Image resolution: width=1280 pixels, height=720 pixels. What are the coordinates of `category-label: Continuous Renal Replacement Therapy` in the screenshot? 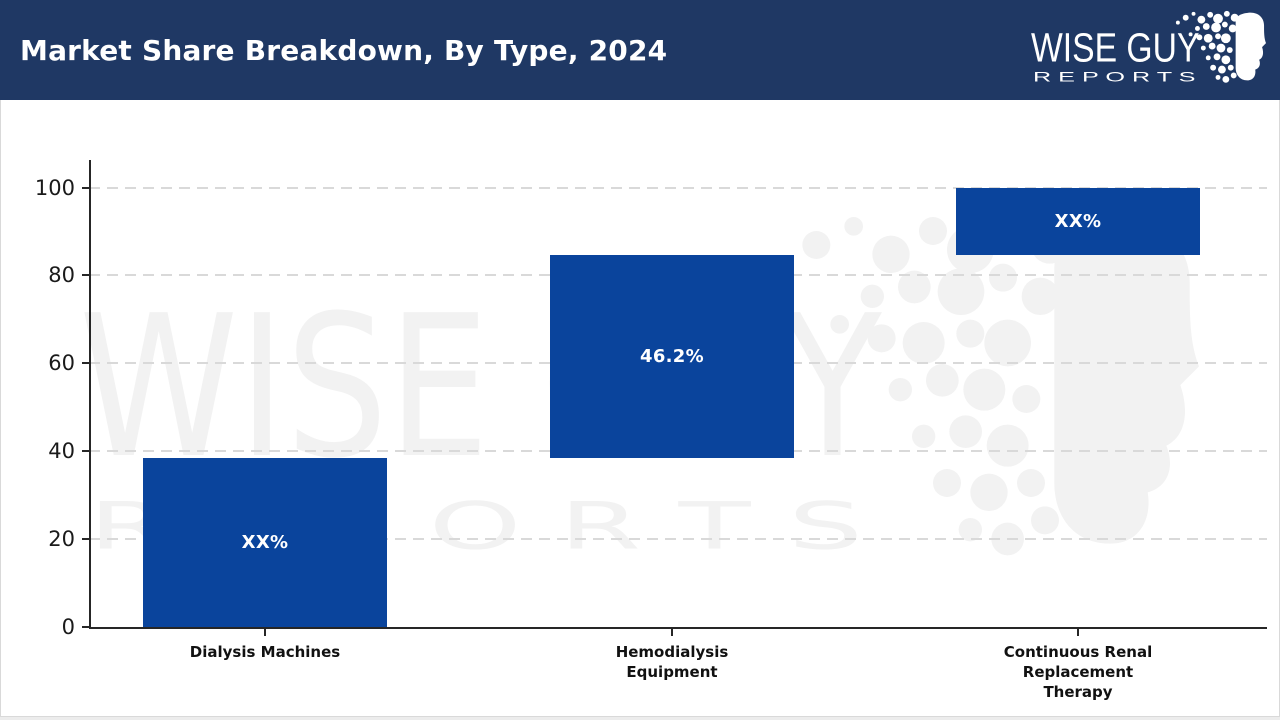 It's located at (1078, 672).